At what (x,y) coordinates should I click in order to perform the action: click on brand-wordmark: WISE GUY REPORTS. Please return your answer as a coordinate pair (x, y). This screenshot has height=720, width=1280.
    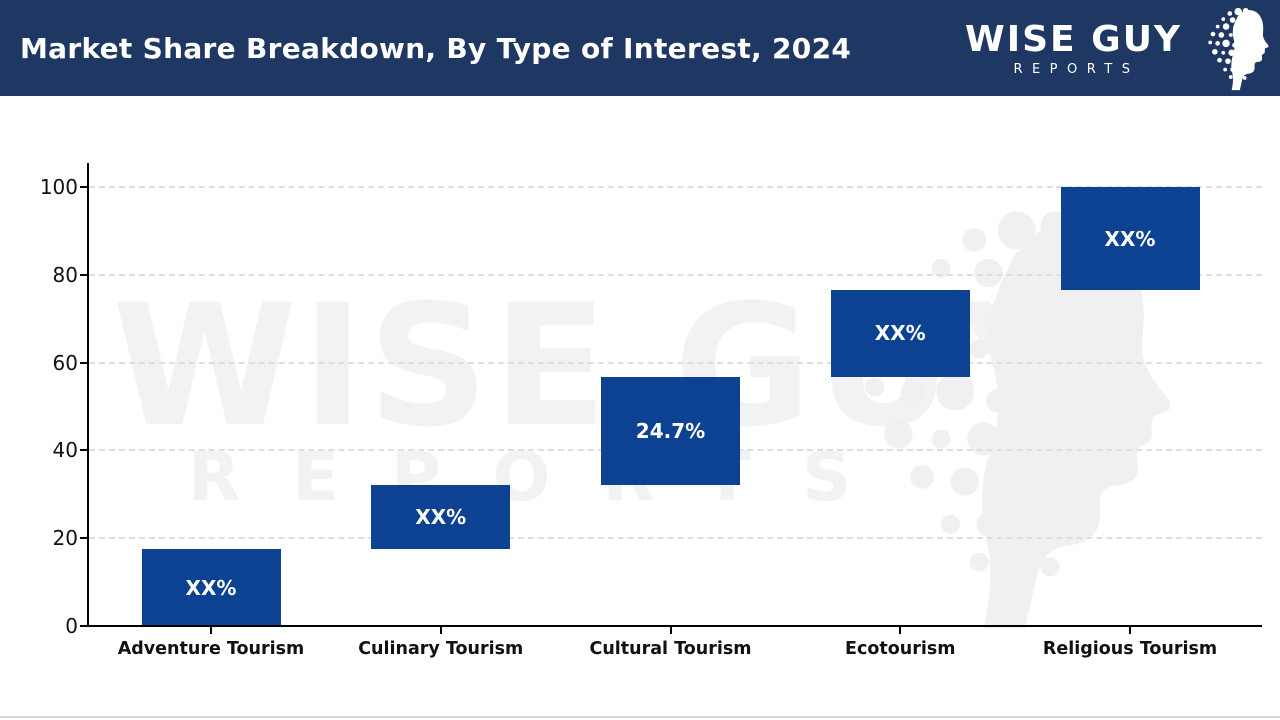
    Looking at the image, I should click on (1073, 49).